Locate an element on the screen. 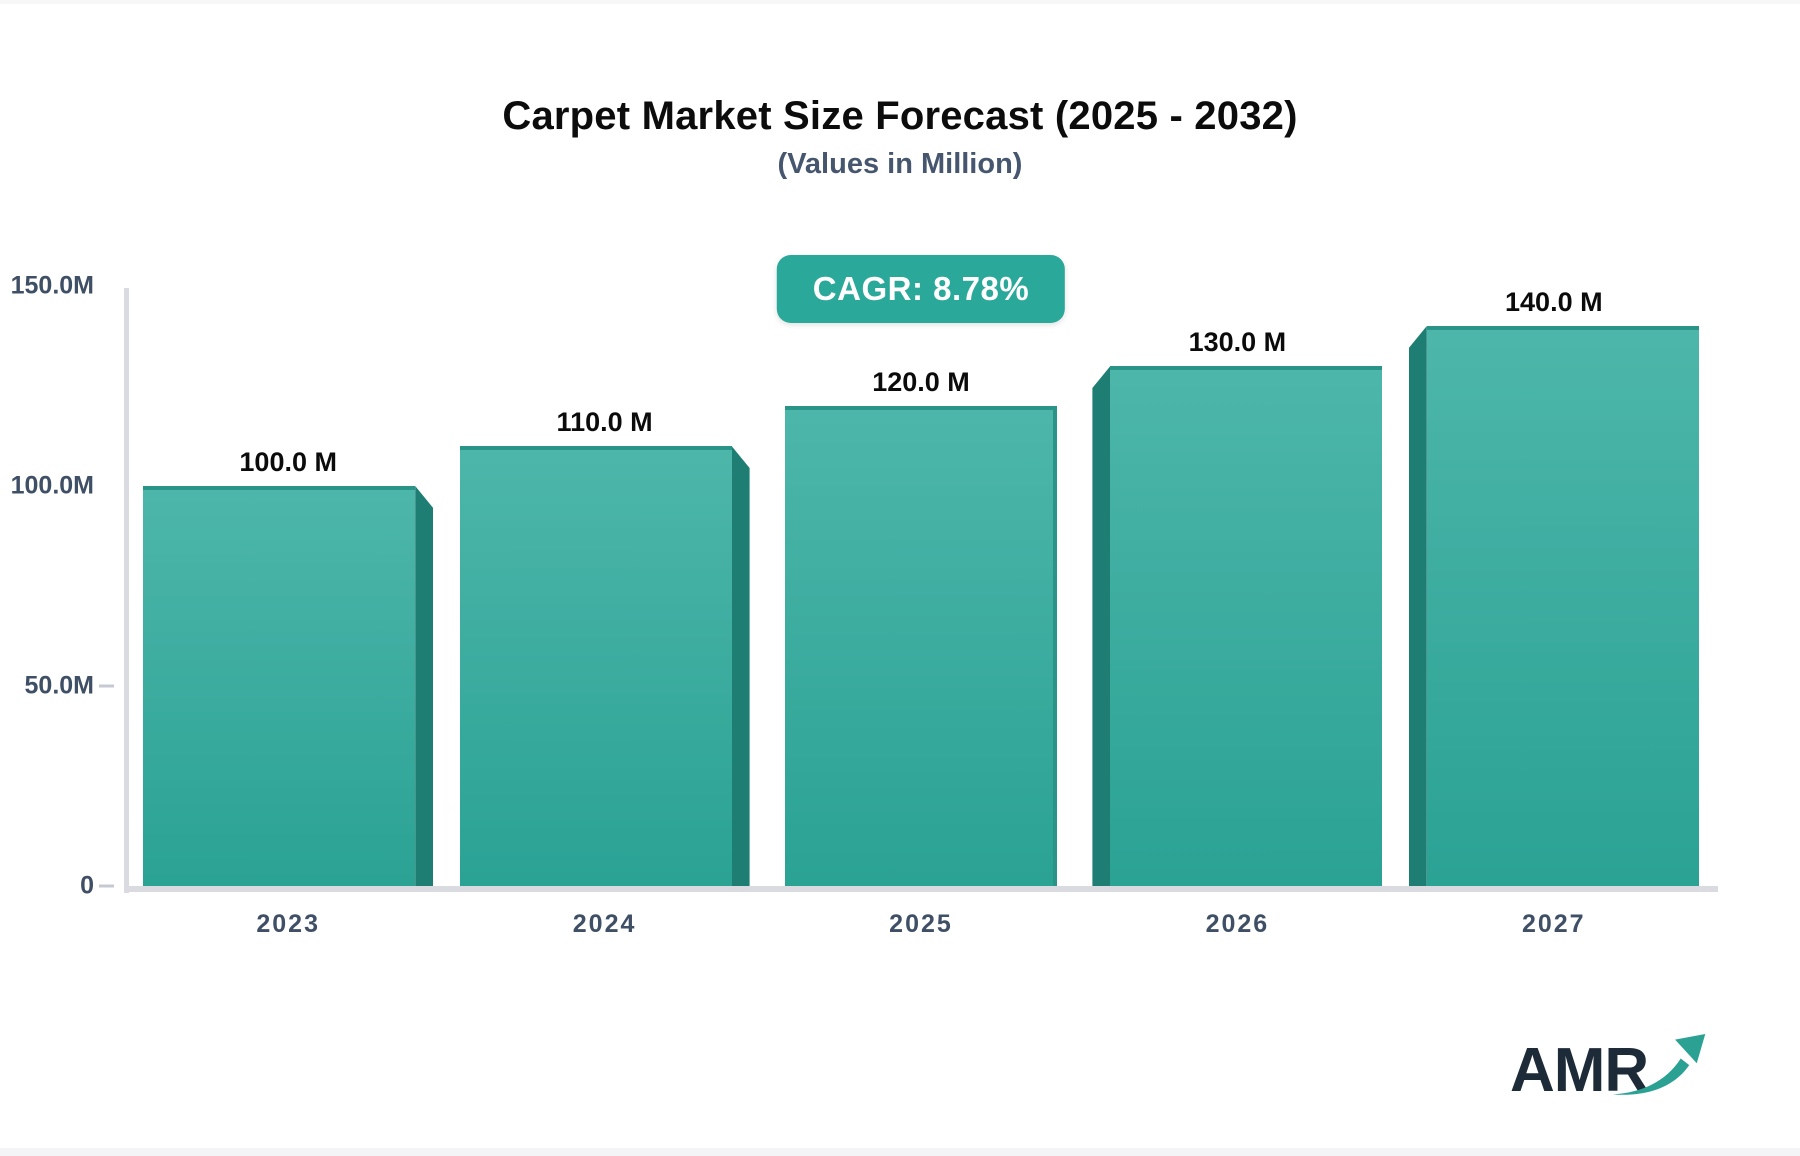 The width and height of the screenshot is (1800, 1156). bar-value-label: 130.0 M is located at coordinates (1237, 342).